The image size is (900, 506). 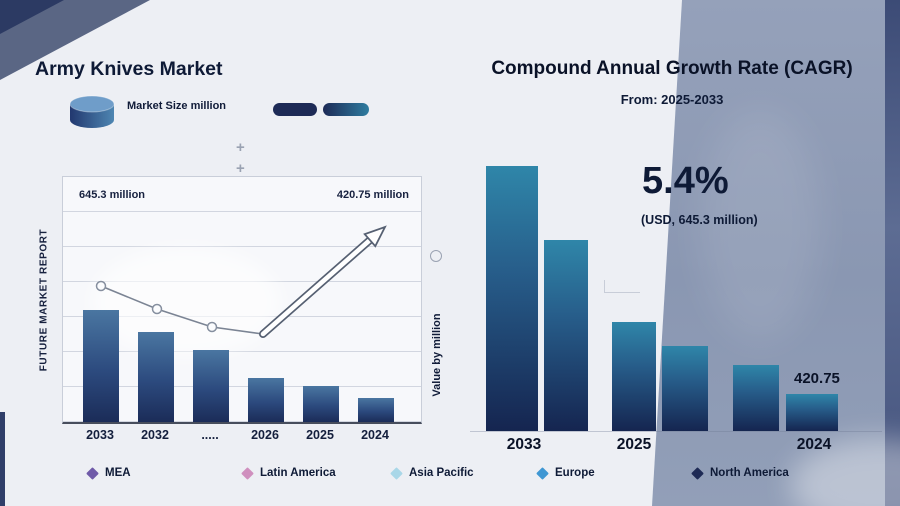 I want to click on left-x-label: 2026, so click(x=265, y=435).